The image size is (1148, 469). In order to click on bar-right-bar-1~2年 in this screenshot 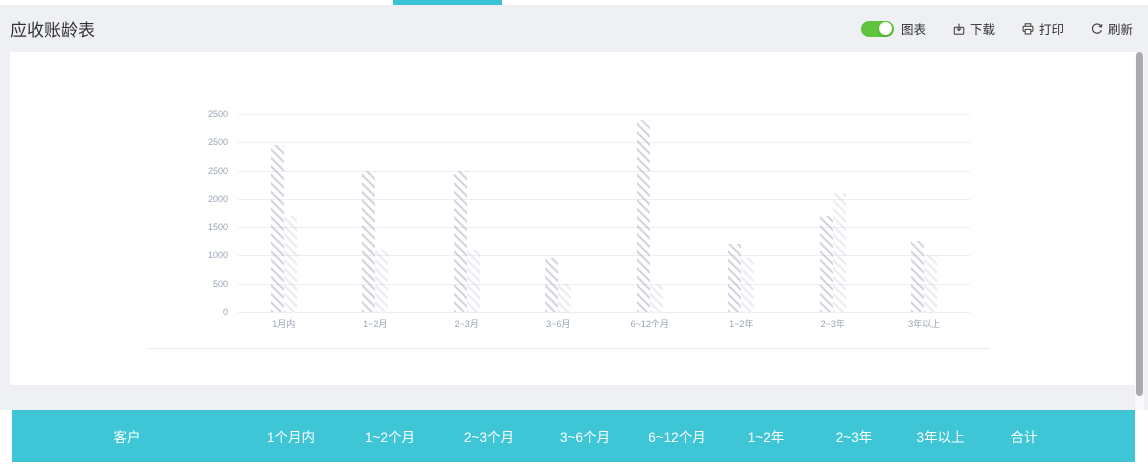, I will do `click(748, 285)`.